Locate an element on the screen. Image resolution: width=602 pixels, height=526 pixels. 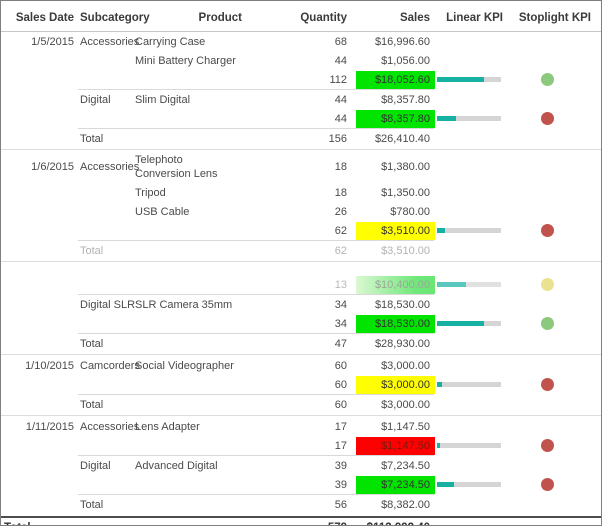
subcategory-cell: Camcorders is located at coordinates (110, 365).